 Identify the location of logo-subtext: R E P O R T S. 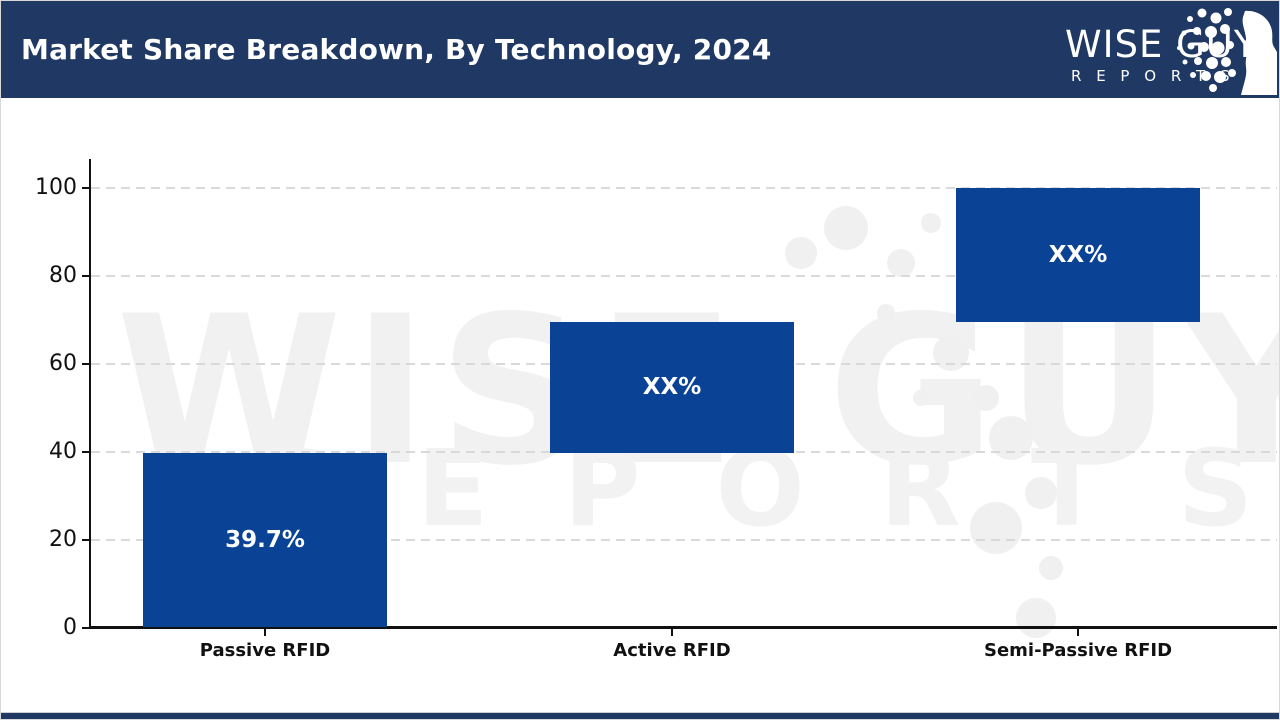
(1152, 76).